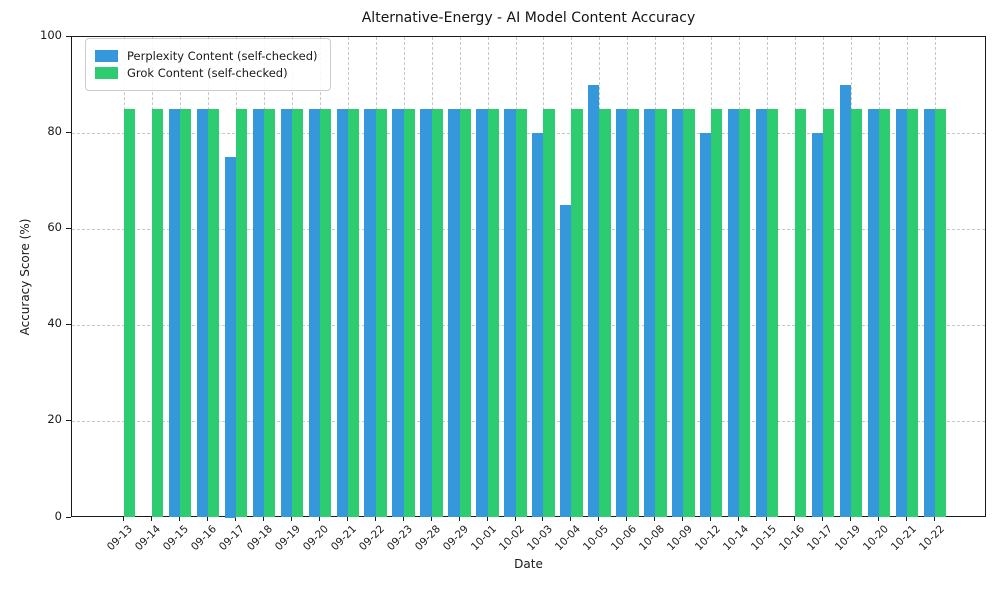 Image resolution: width=1000 pixels, height=600 pixels. I want to click on x-tick-label: 10-04, so click(567, 538).